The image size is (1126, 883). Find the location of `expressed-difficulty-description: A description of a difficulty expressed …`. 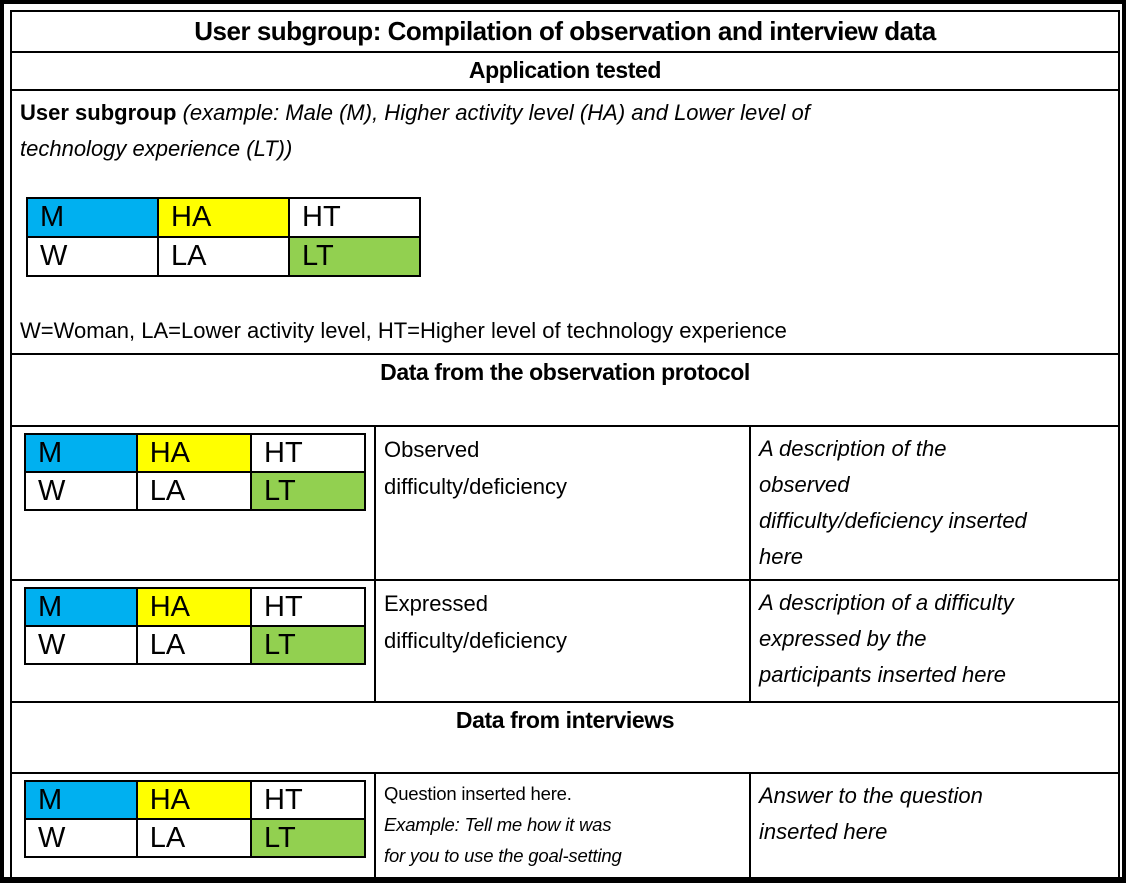

expressed-difficulty-description: A description of a difficulty expressed … is located at coordinates (934, 641).